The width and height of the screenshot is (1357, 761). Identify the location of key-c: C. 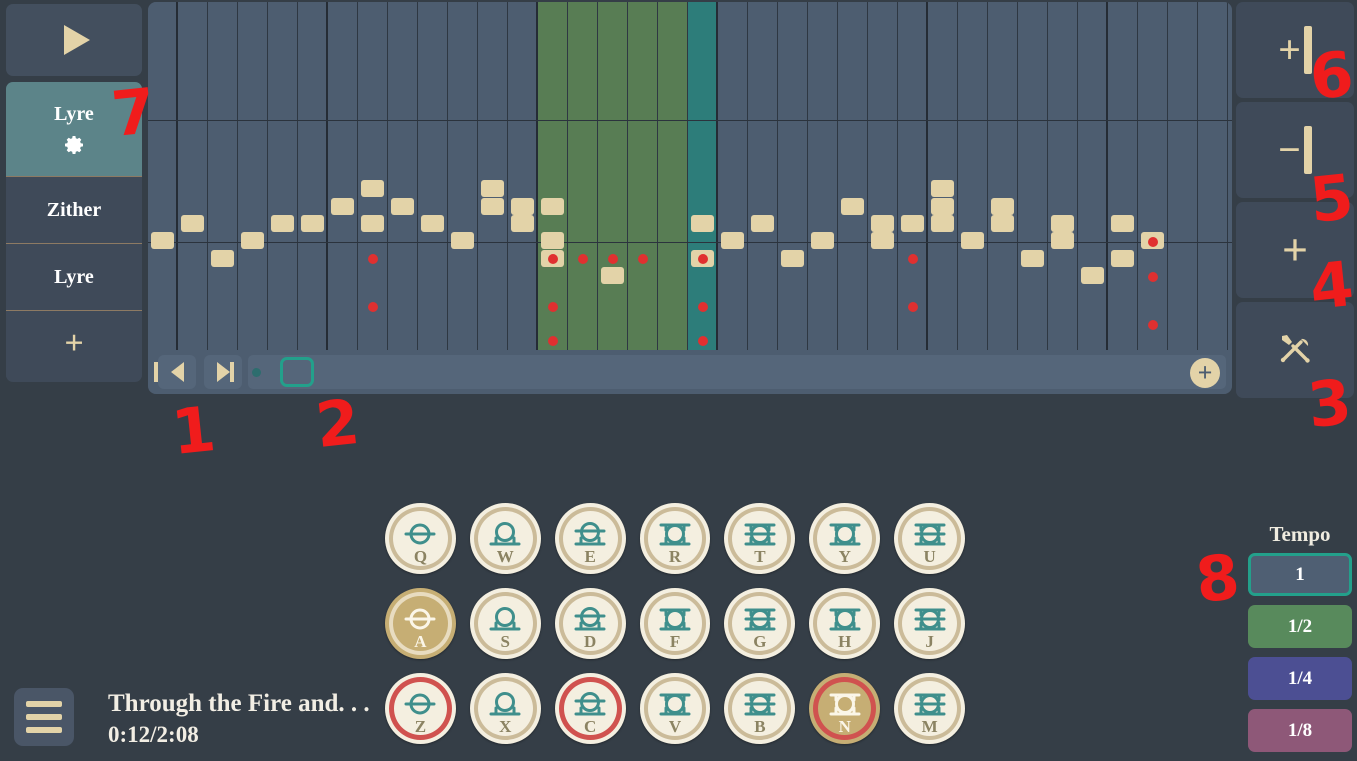
(590, 708).